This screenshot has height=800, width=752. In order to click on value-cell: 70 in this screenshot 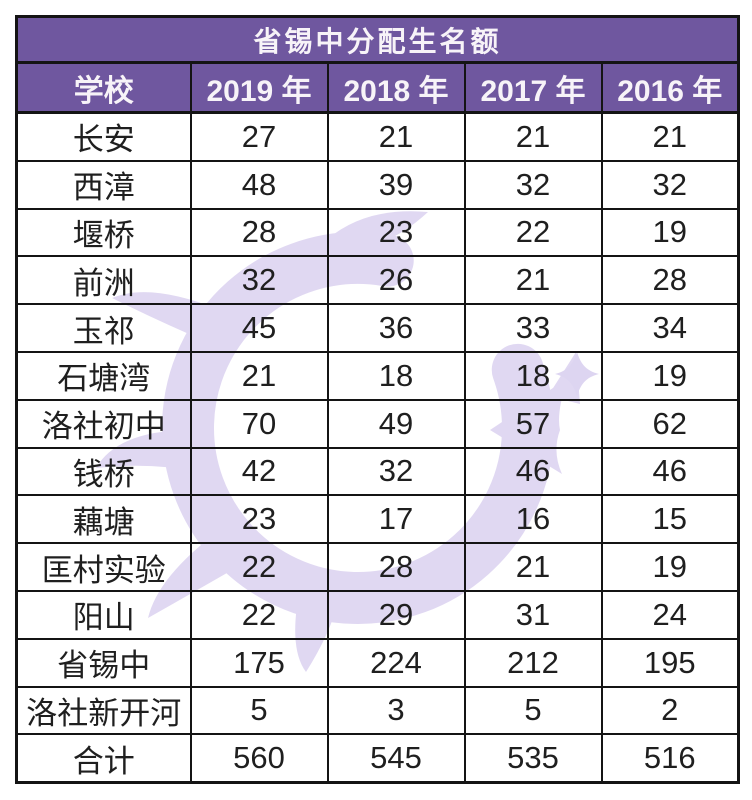, I will do `click(259, 423)`.